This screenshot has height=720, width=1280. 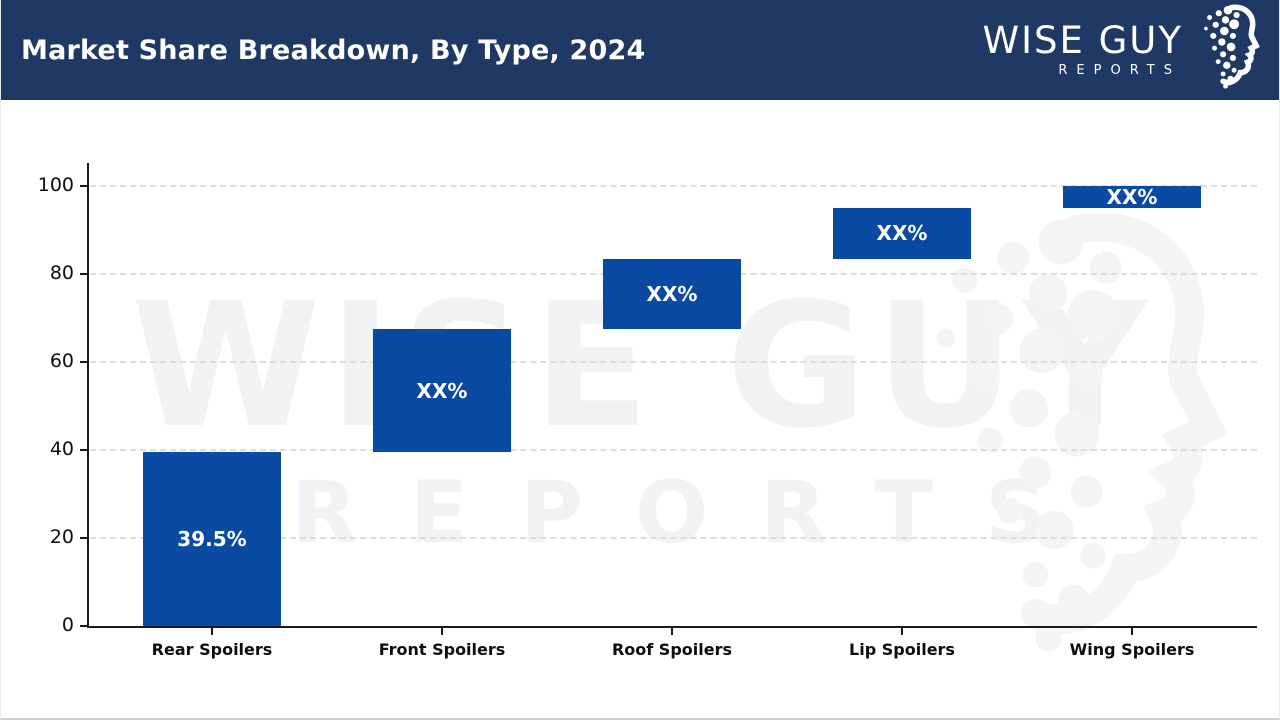 What do you see at coordinates (1119, 70) in the screenshot?
I see `logo-wordmark-line2: REPORTS` at bounding box center [1119, 70].